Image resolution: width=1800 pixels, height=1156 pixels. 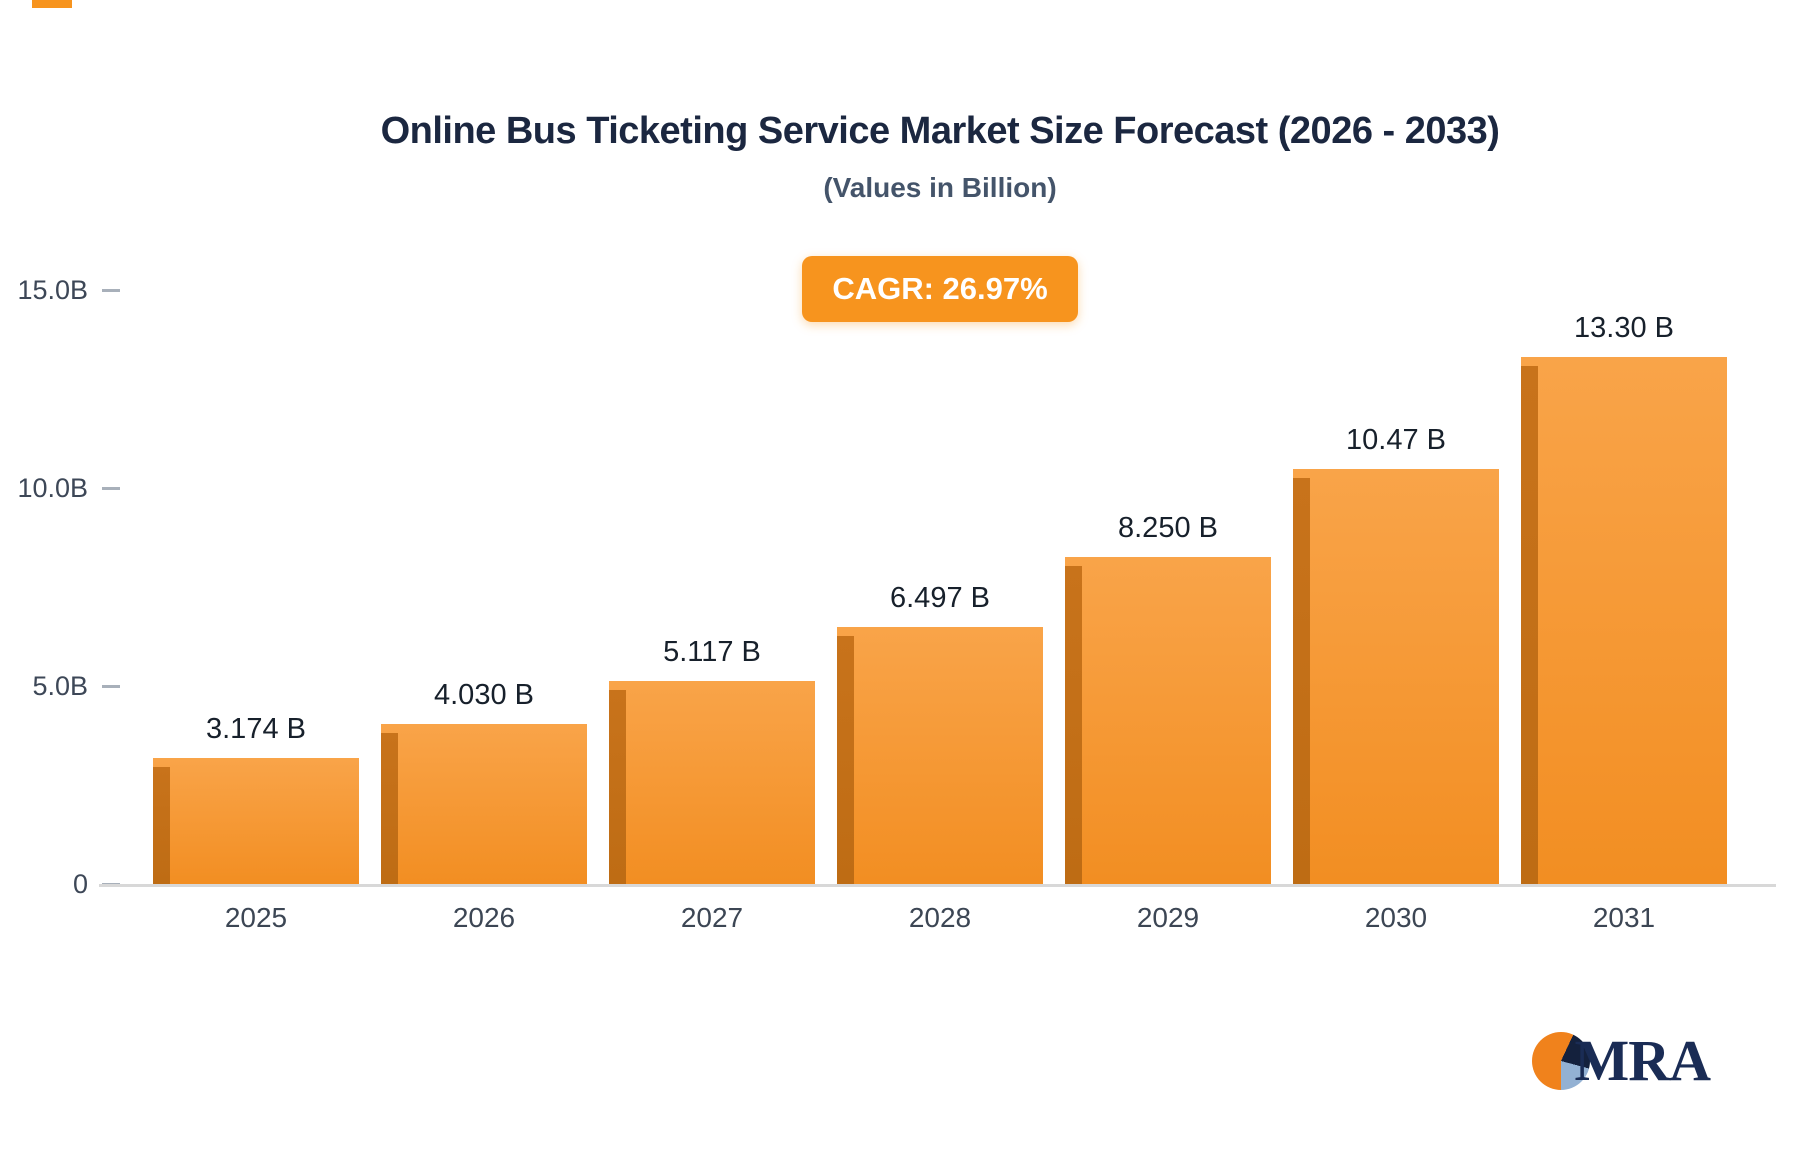 I want to click on bar-slot: 4.030 B, so click(x=484, y=587).